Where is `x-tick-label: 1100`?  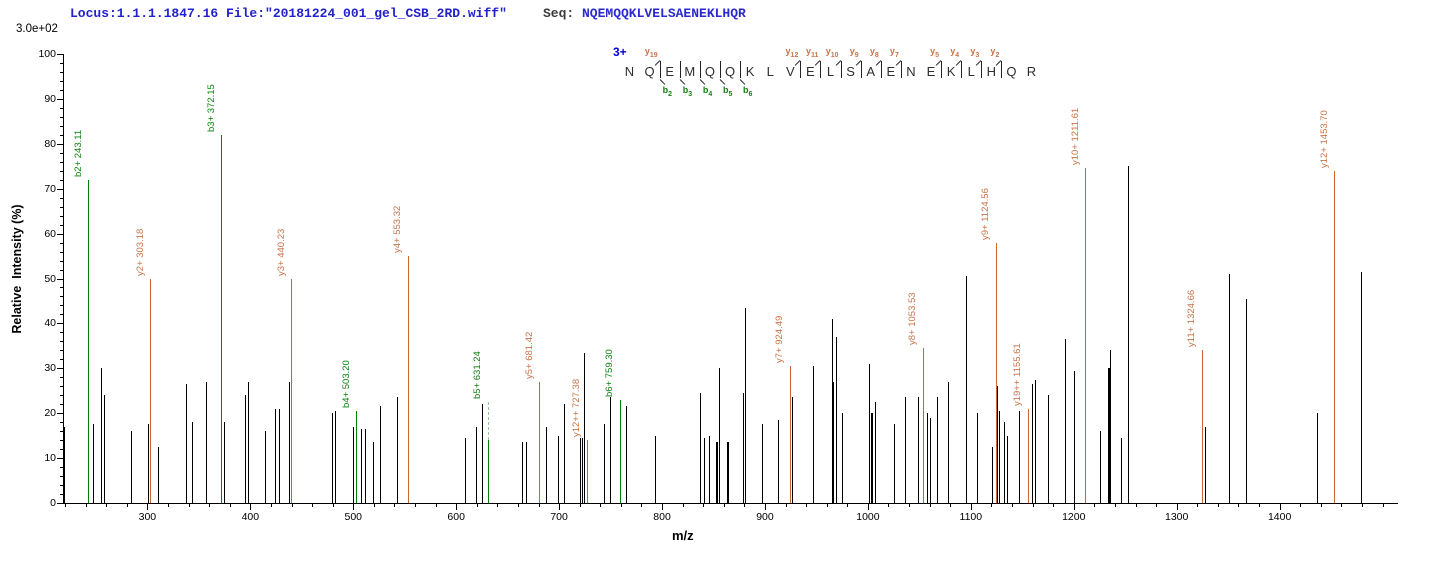 x-tick-label: 1100 is located at coordinates (971, 517).